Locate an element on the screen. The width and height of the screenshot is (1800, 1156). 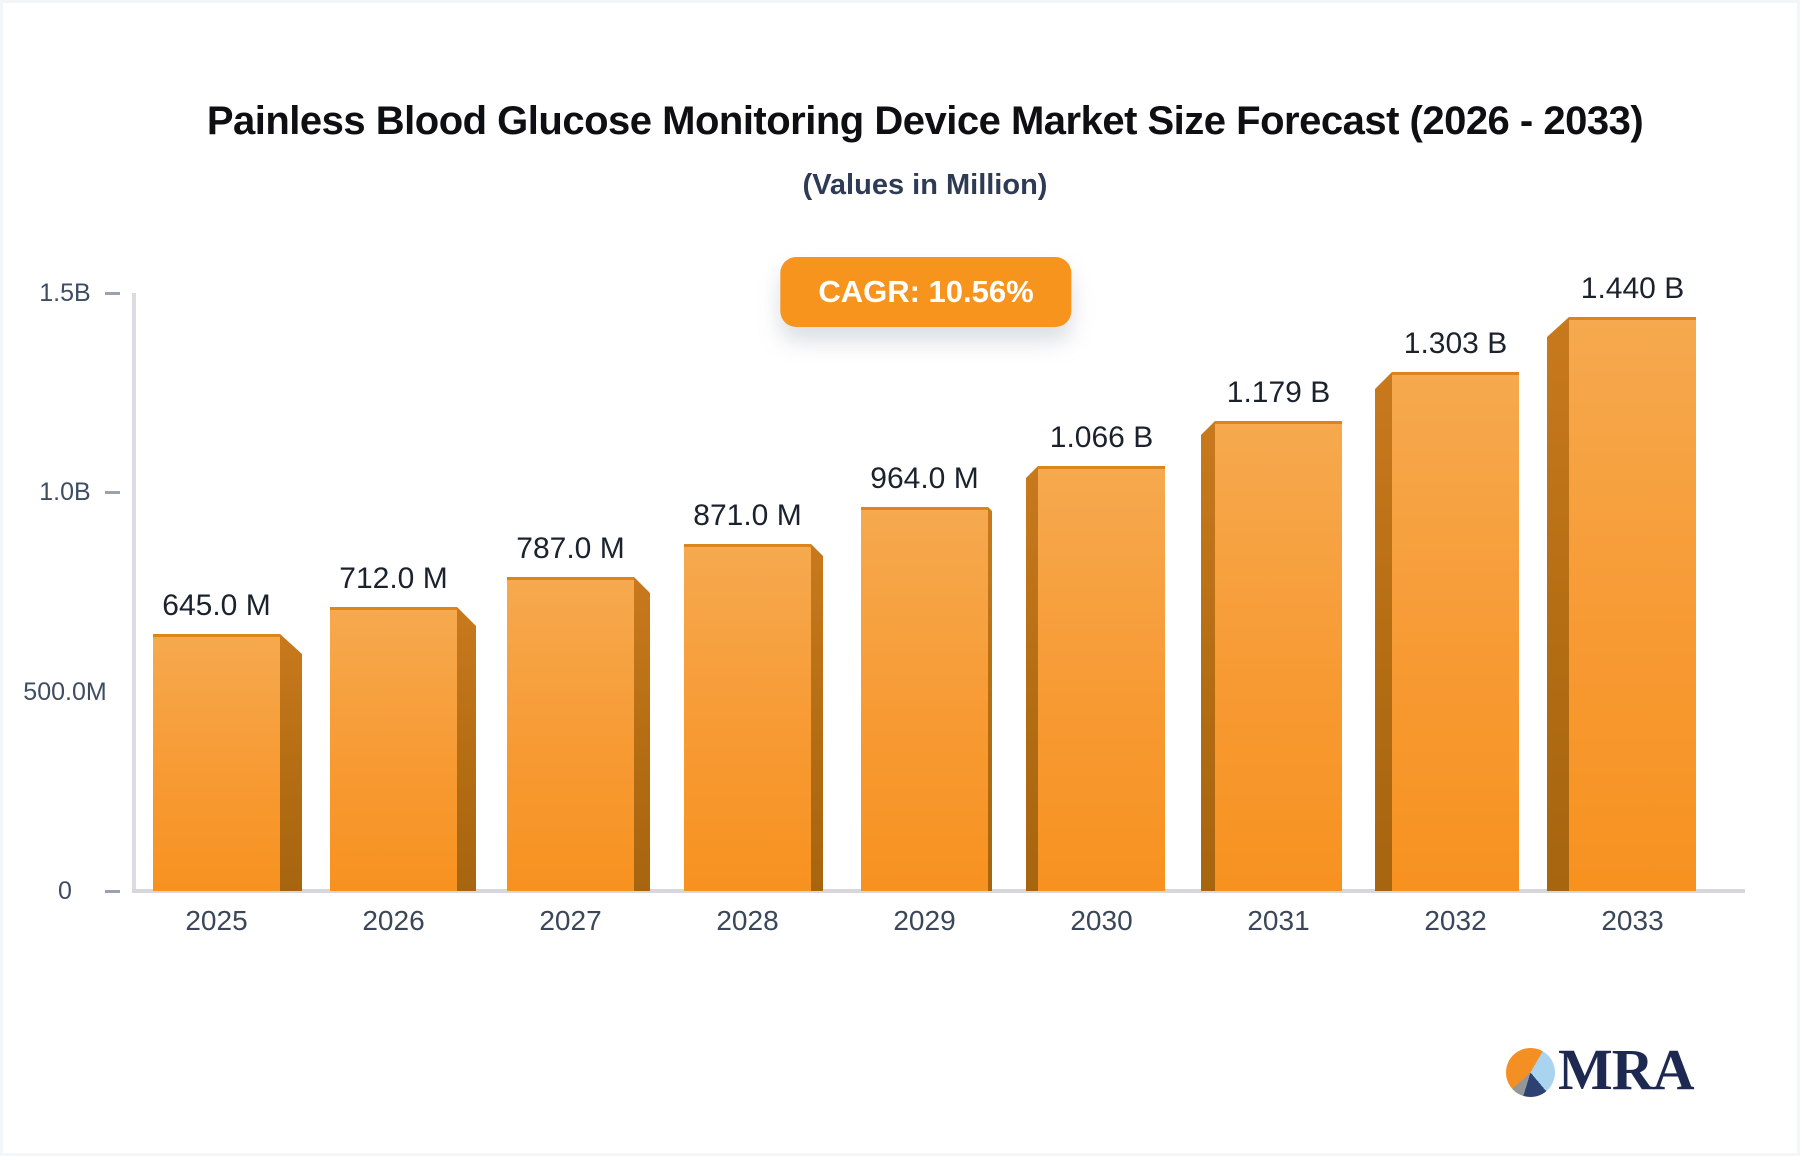
bar-2031 is located at coordinates (1278, 656).